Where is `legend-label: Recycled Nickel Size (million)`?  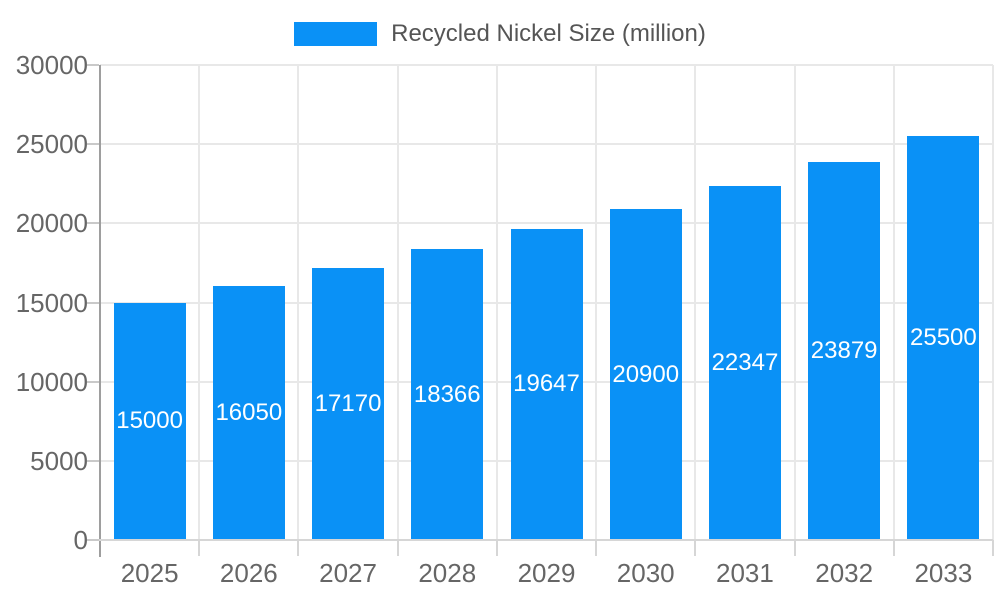
legend-label: Recycled Nickel Size (million) is located at coordinates (548, 33).